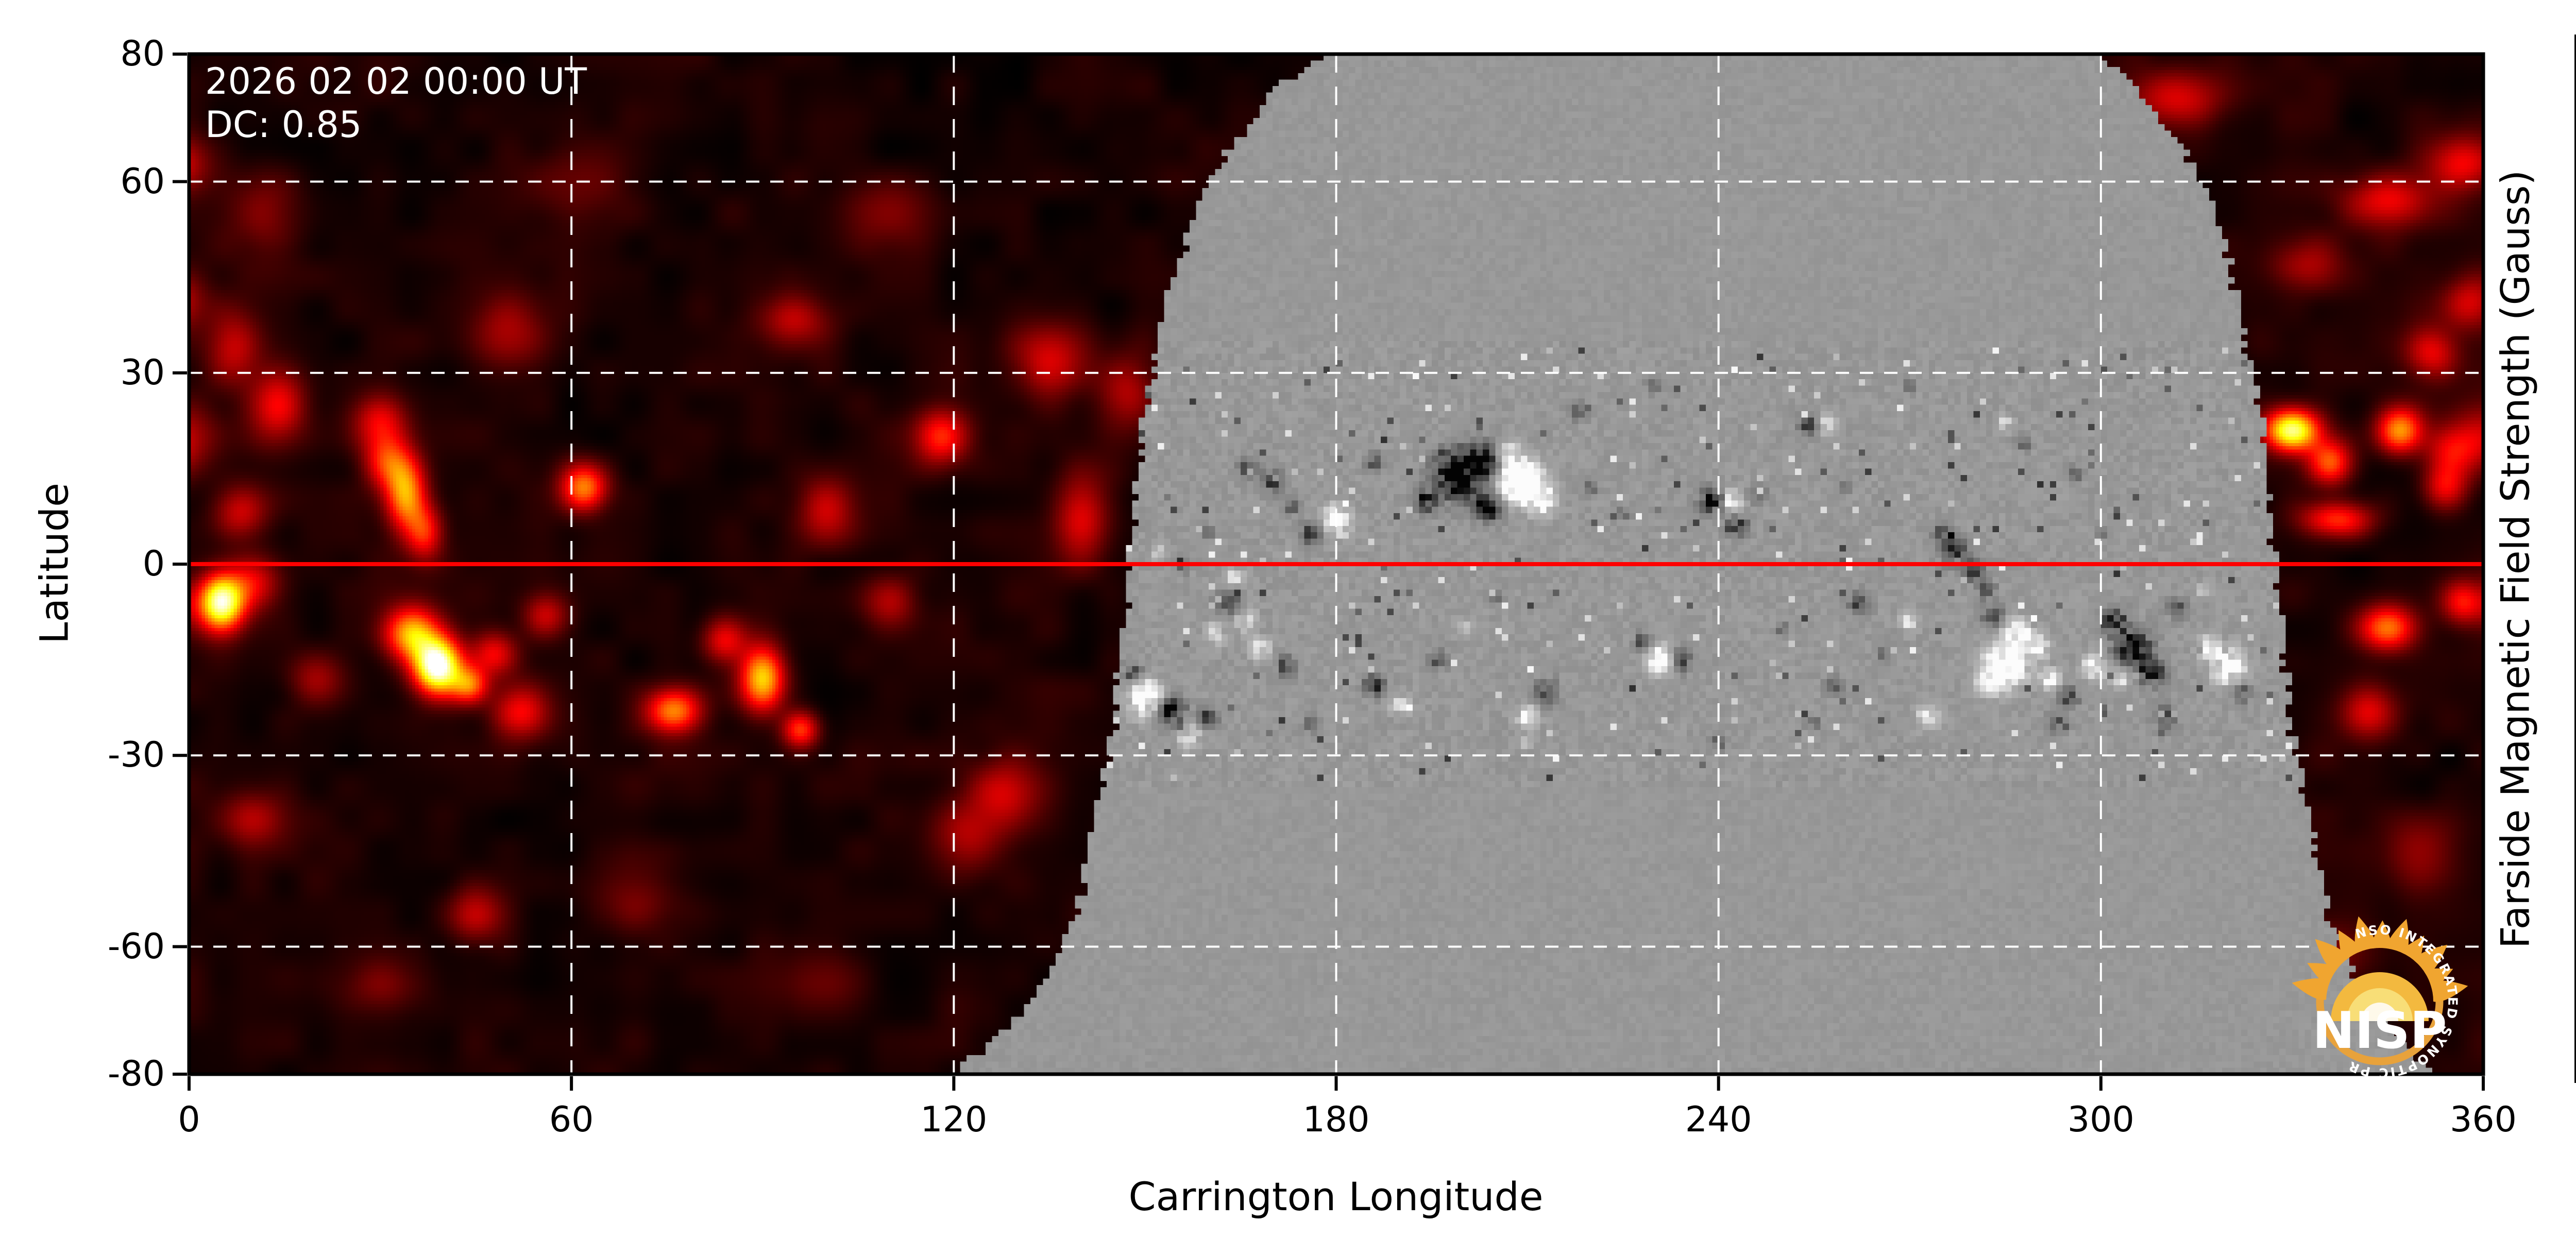 The width and height of the screenshot is (2576, 1238). I want to click on x-tick-label-0: 0, so click(189, 1119).